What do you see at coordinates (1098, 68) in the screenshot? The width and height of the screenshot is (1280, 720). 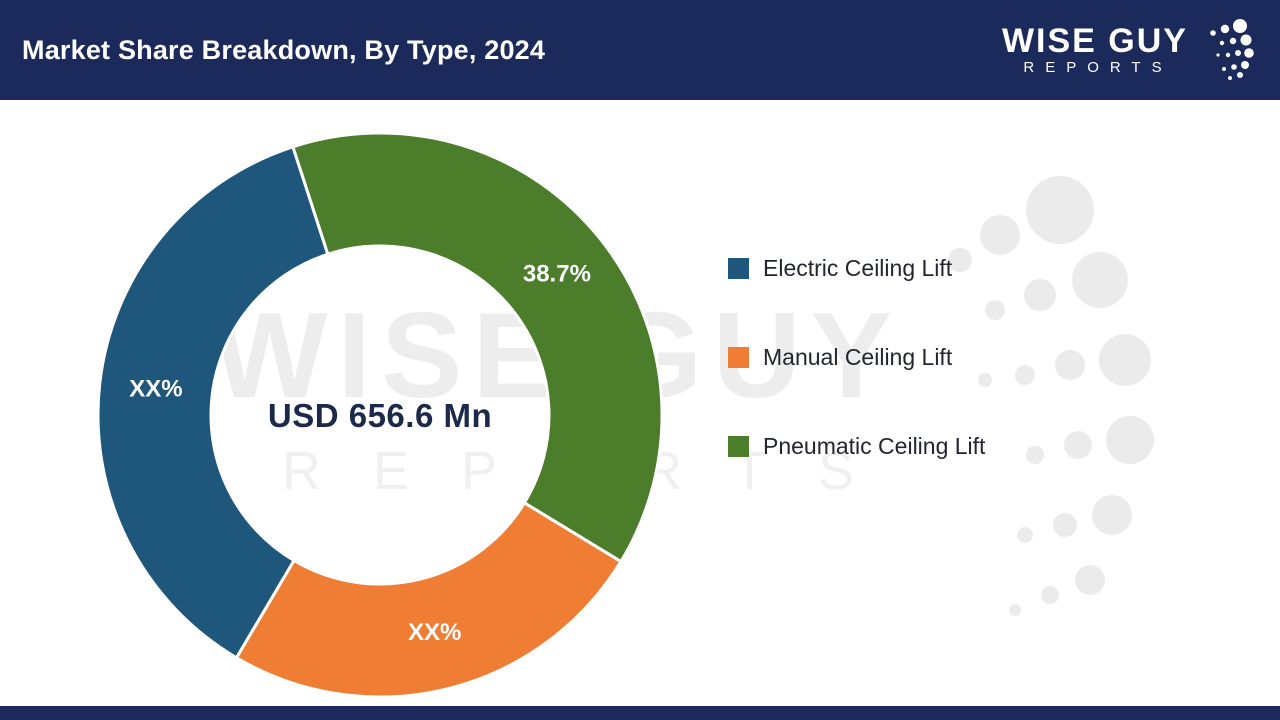 I see `brand-subtitle: REPORTS` at bounding box center [1098, 68].